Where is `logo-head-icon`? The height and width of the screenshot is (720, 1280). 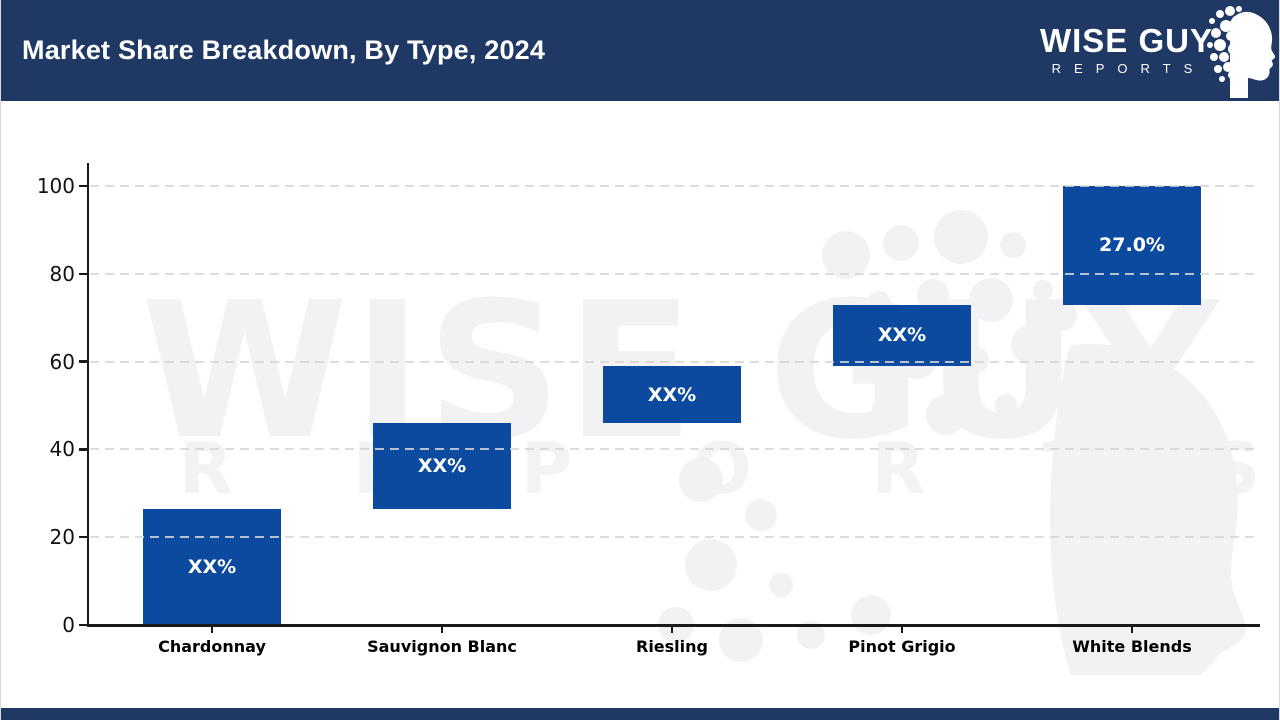
logo-head-icon is located at coordinates (1241, 52).